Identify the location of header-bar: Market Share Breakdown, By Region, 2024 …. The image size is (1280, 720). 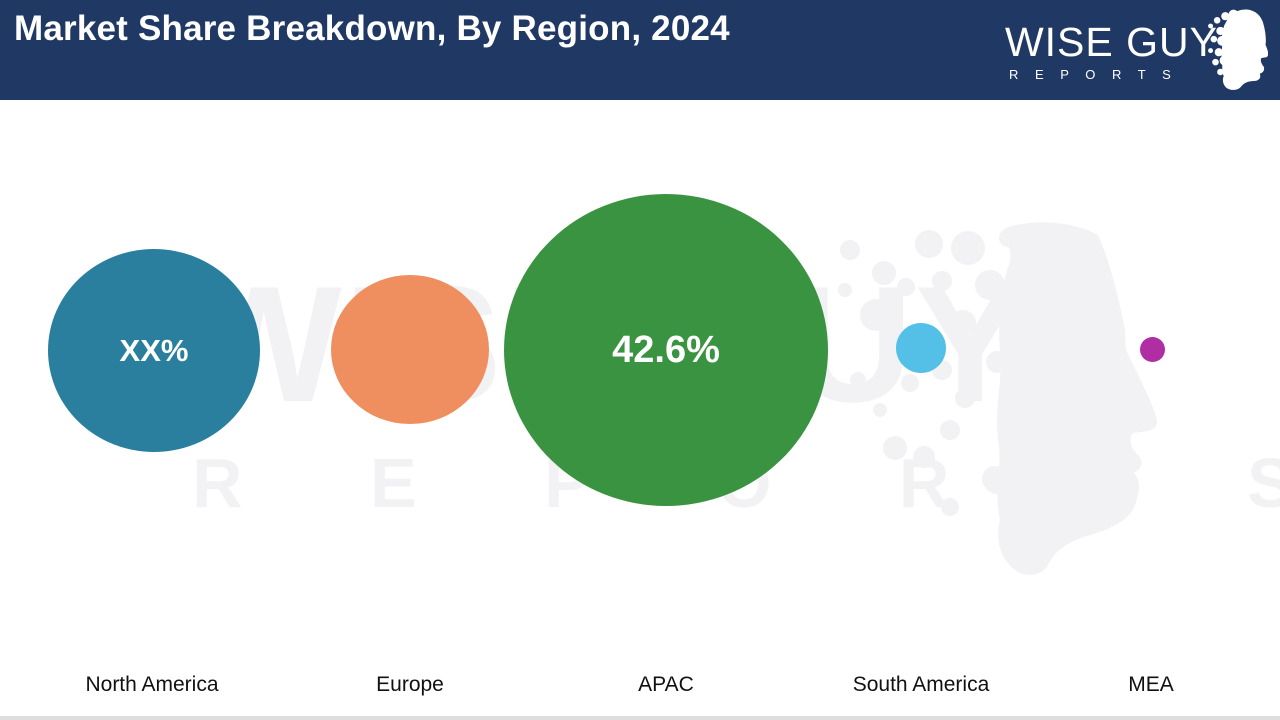
(640, 50).